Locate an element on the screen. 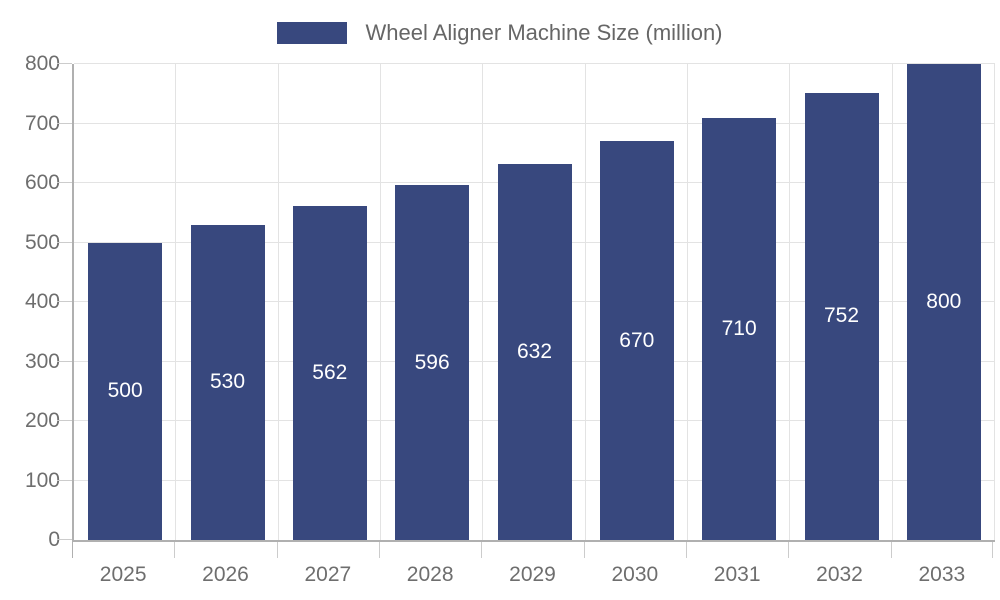 This screenshot has width=1000, height=600. bar-2025: 500 is located at coordinates (125, 391).